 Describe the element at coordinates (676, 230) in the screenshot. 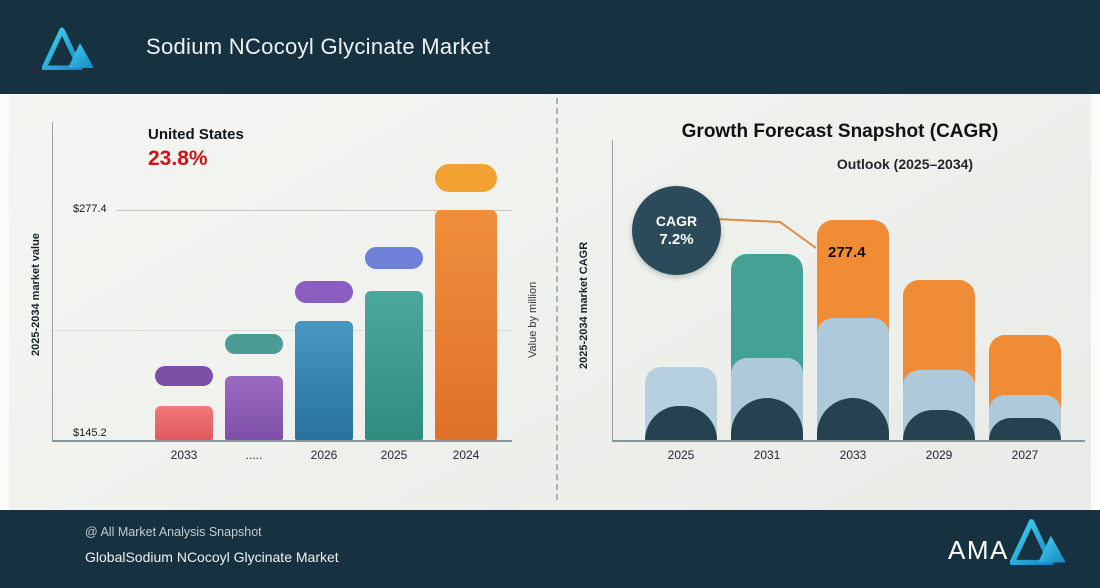

I see `cagr-badge: CAGR 7.2%` at that location.